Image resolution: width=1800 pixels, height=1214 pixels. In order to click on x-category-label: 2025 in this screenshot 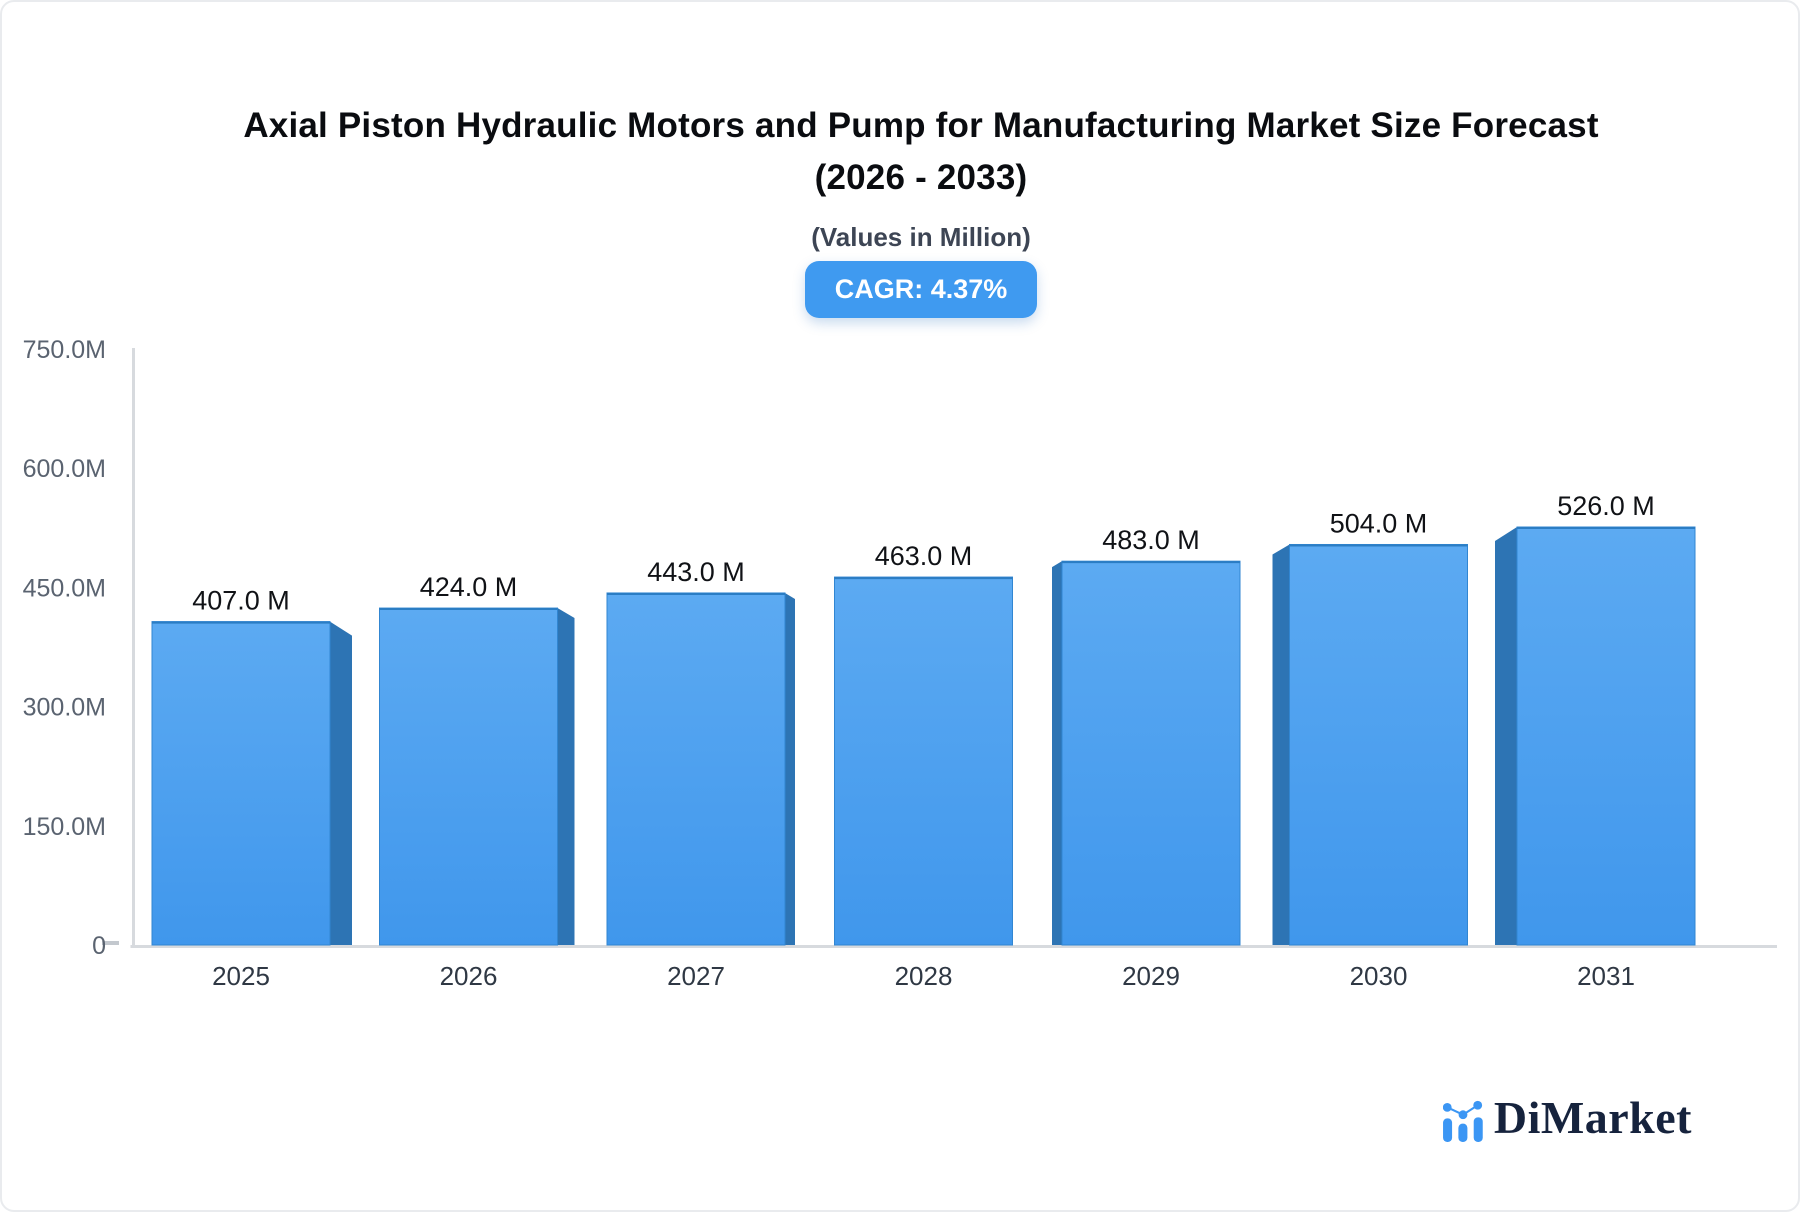, I will do `click(241, 976)`.